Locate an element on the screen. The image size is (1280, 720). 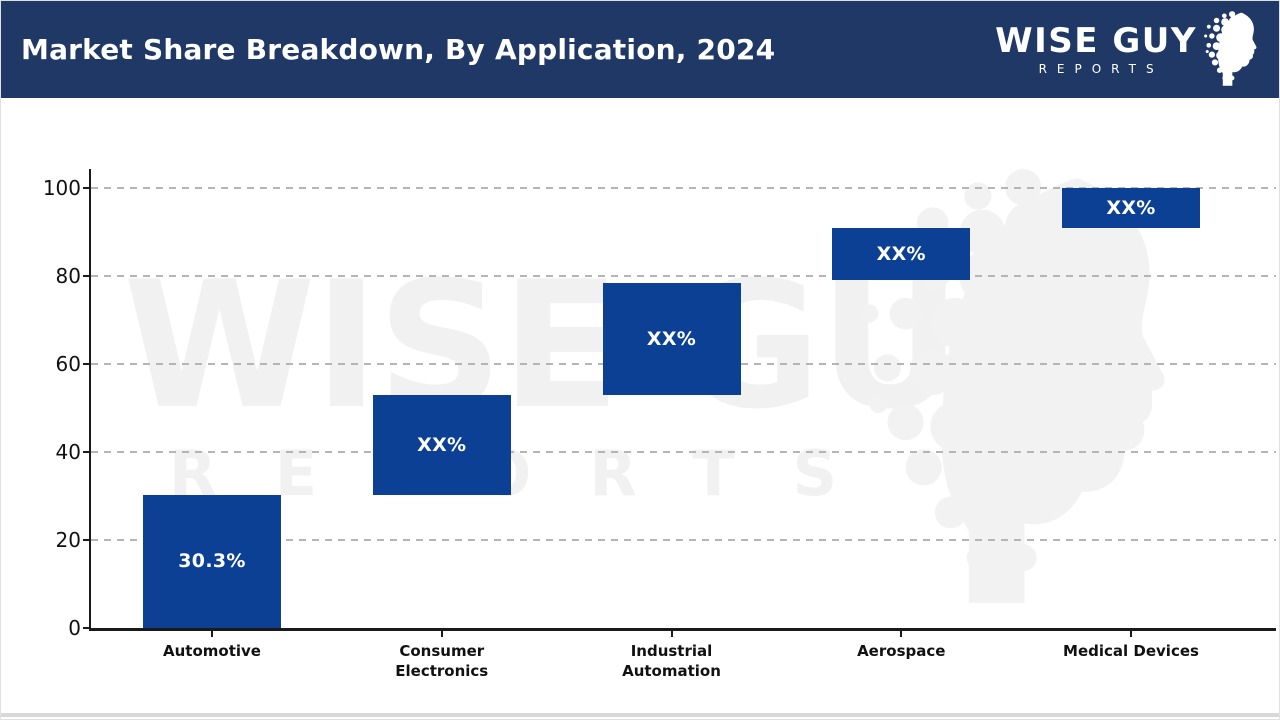
wise-guy-logo: WISE GUY REPORTS is located at coordinates (1126, 50).